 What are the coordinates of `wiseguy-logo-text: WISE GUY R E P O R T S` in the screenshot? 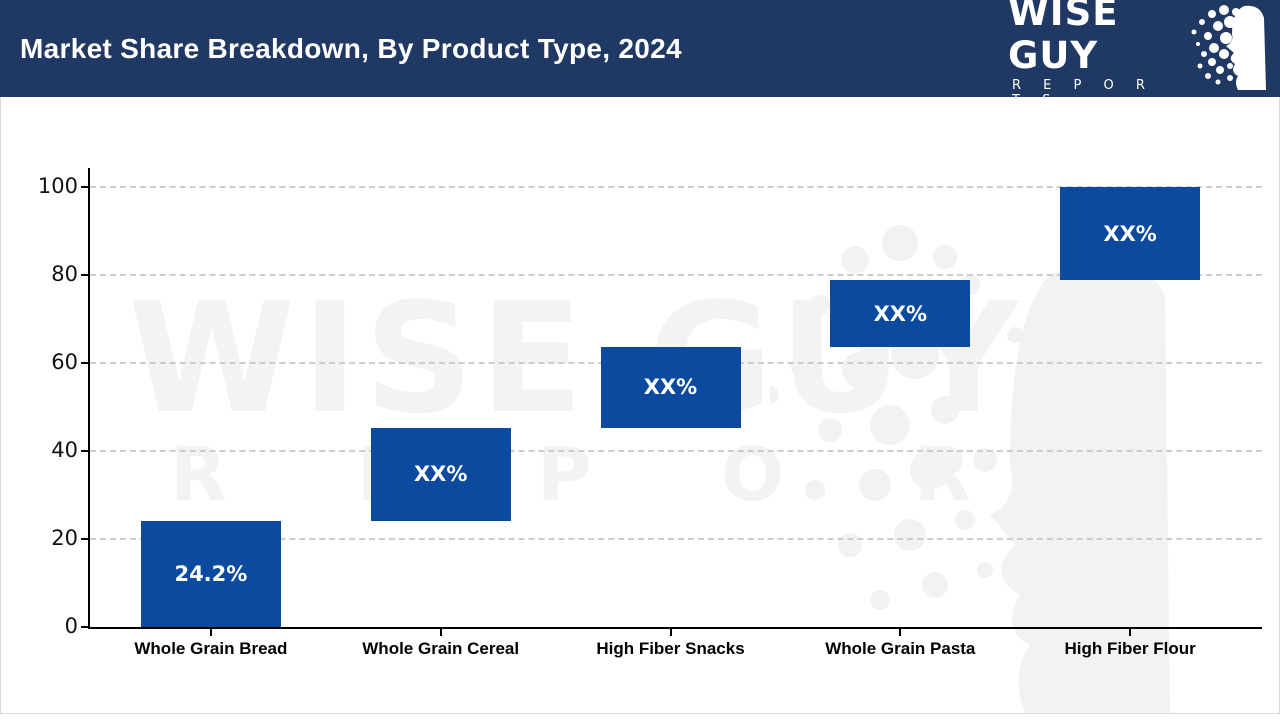 It's located at (1095, 54).